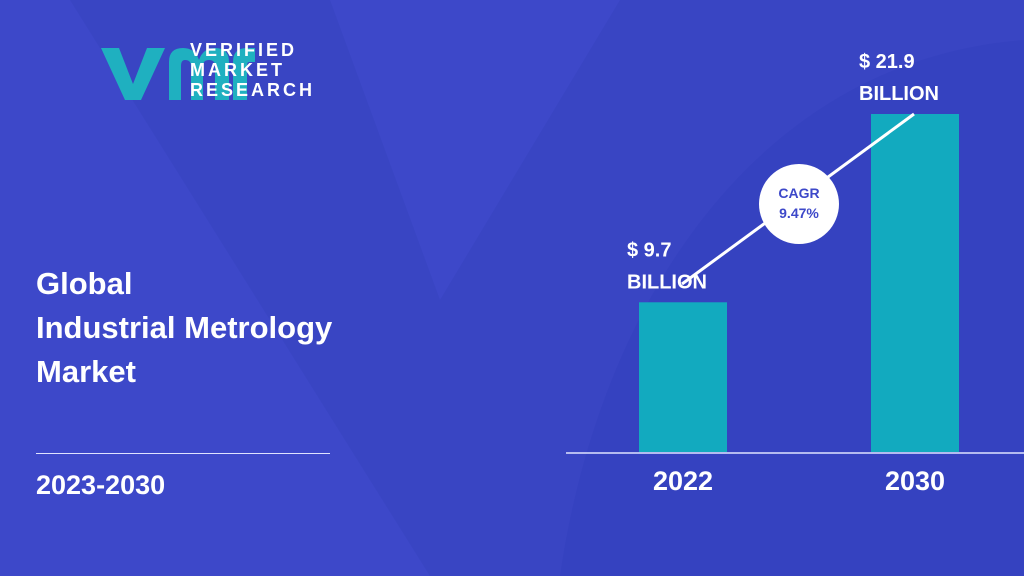 The height and width of the screenshot is (576, 1024). Describe the element at coordinates (101, 485) in the screenshot. I see `forecast-period: 2023-2030` at that location.